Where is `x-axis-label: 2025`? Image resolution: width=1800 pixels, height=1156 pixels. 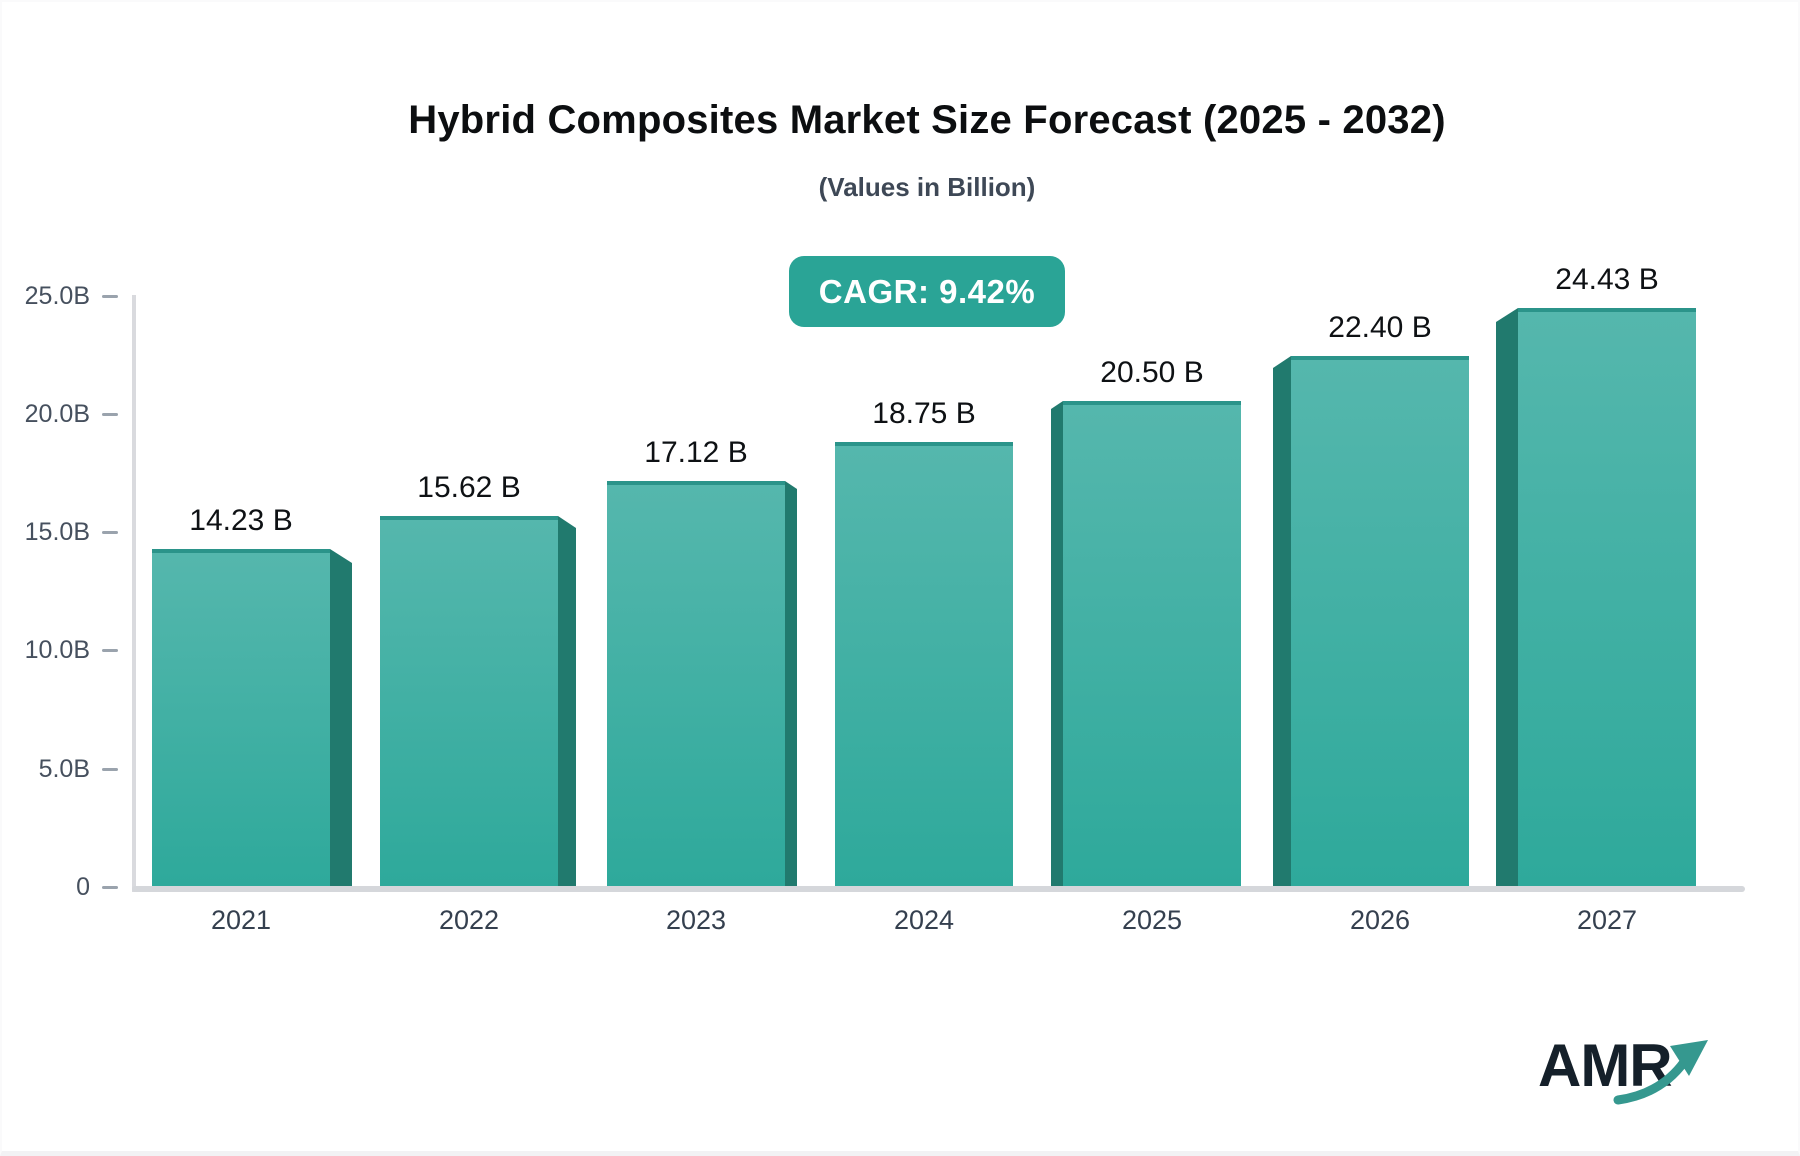
x-axis-label: 2025 is located at coordinates (1152, 920).